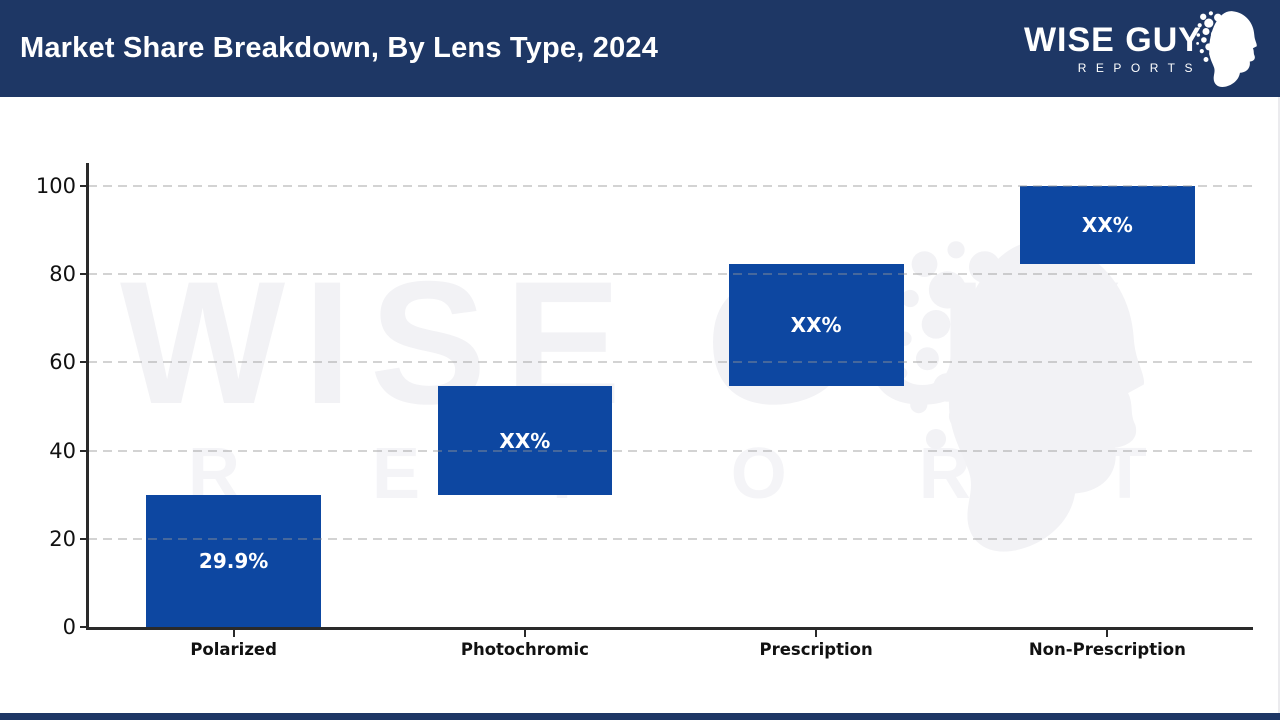 The width and height of the screenshot is (1280, 720). Describe the element at coordinates (62, 450) in the screenshot. I see `y-tick-label-40: 40` at that location.